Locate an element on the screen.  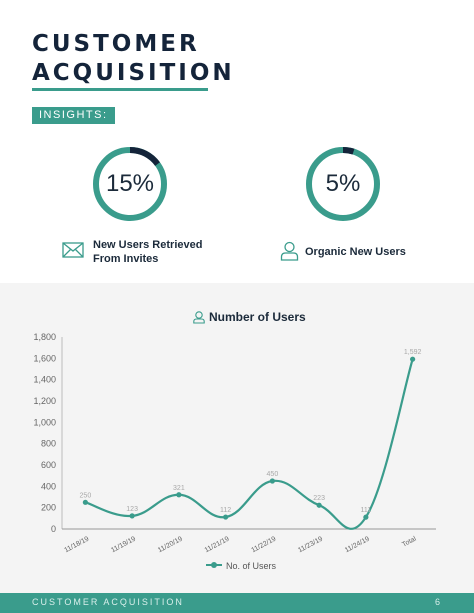
chart-legend: No. of Users is located at coordinates (241, 566).